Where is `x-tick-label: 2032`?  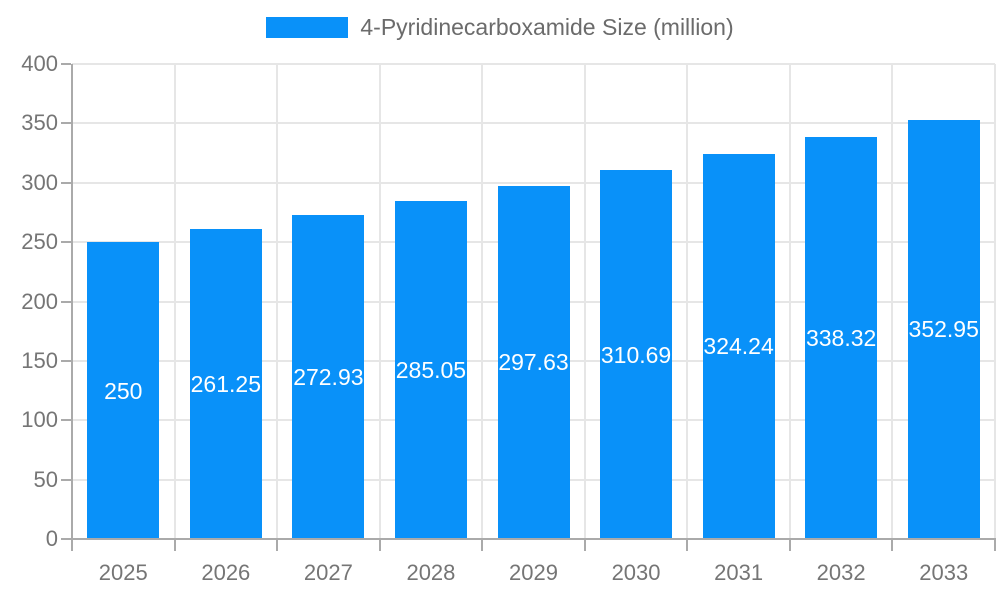 x-tick-label: 2032 is located at coordinates (841, 572).